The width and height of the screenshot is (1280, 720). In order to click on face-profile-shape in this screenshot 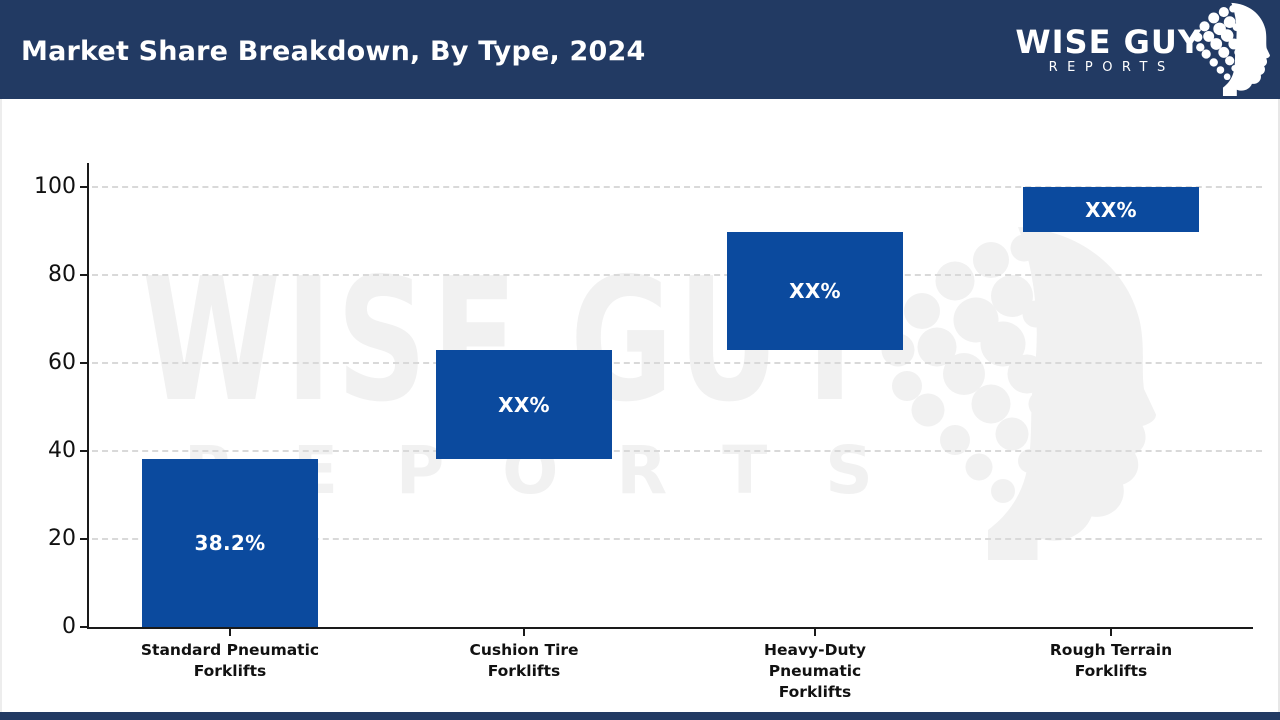, I will do `click(1231, 49)`.